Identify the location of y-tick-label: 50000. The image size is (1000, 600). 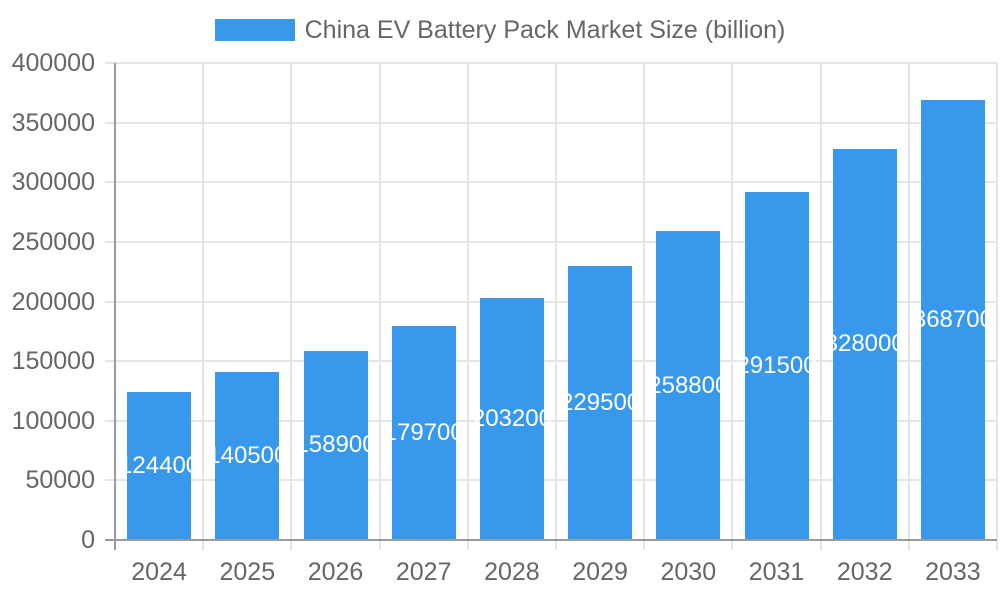
(60, 480).